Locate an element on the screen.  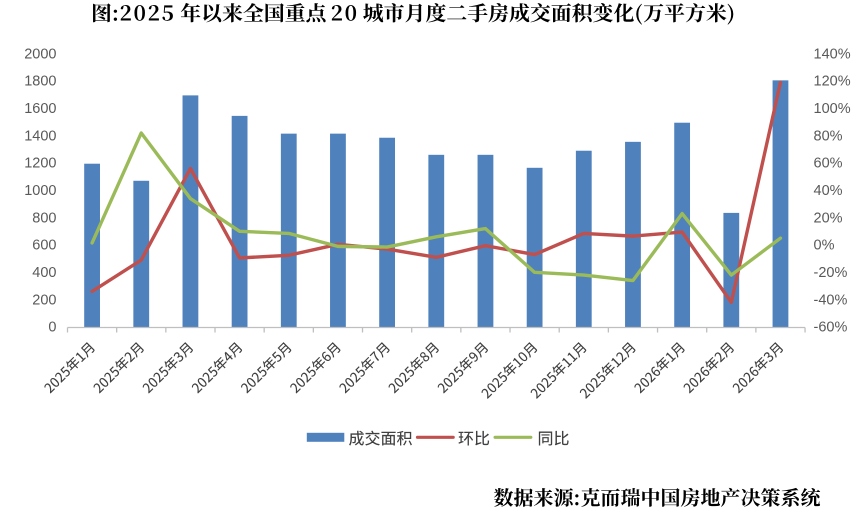
svg-text: -20% is located at coordinates (831, 273).